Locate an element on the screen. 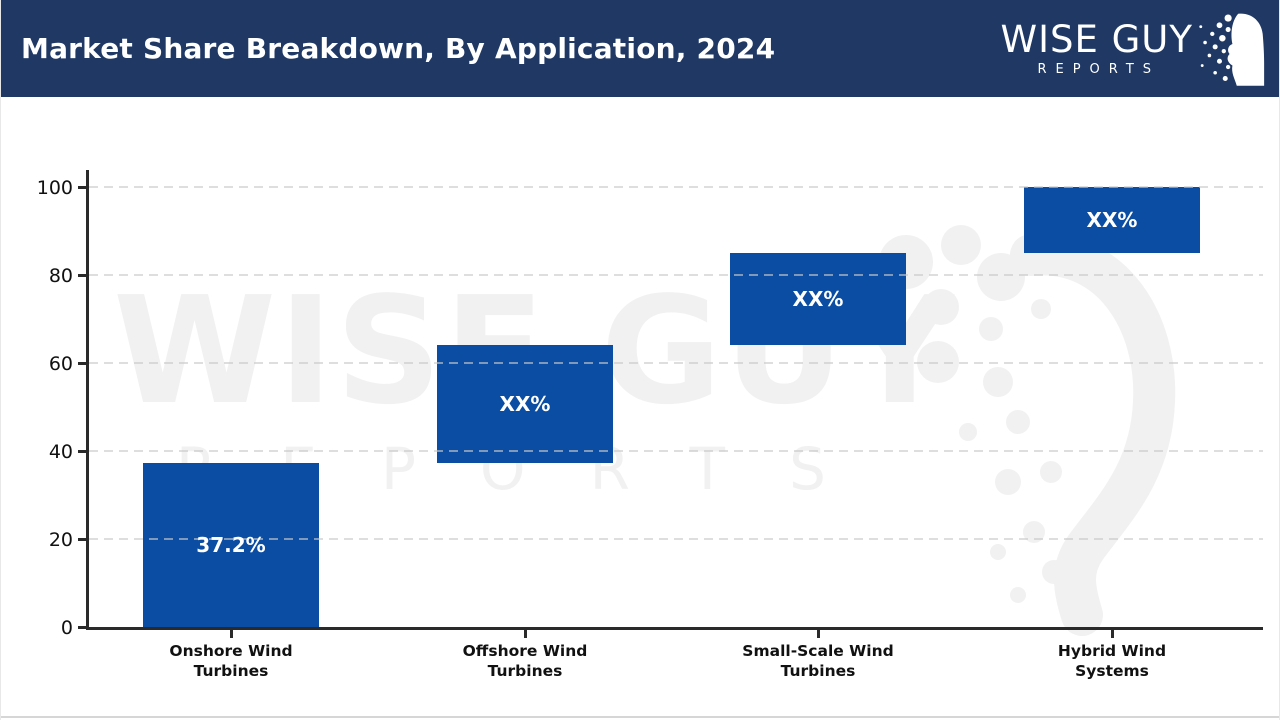 Image resolution: width=1280 pixels, height=720 pixels. y-axis is located at coordinates (87, 400).